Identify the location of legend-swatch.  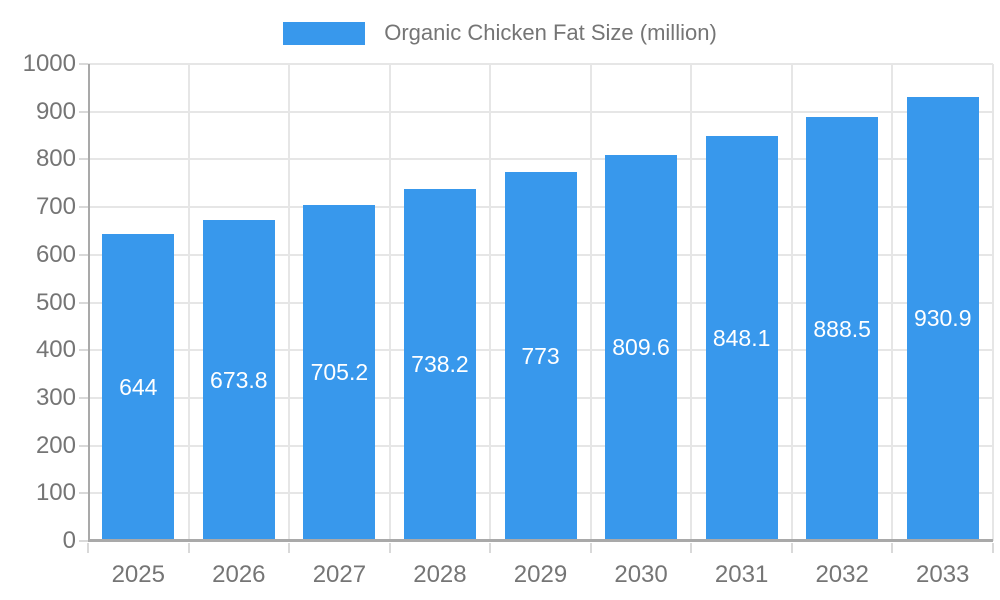
(324, 33).